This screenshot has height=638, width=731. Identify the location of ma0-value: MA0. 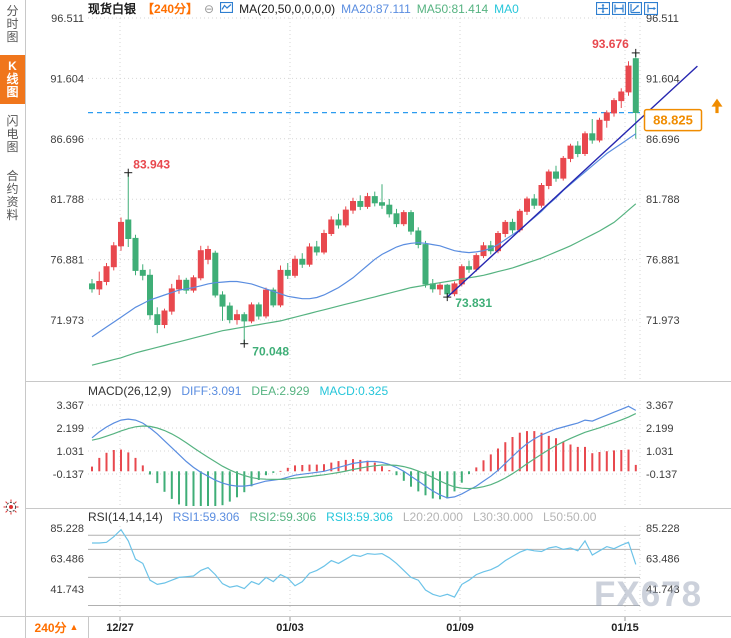
(506, 8).